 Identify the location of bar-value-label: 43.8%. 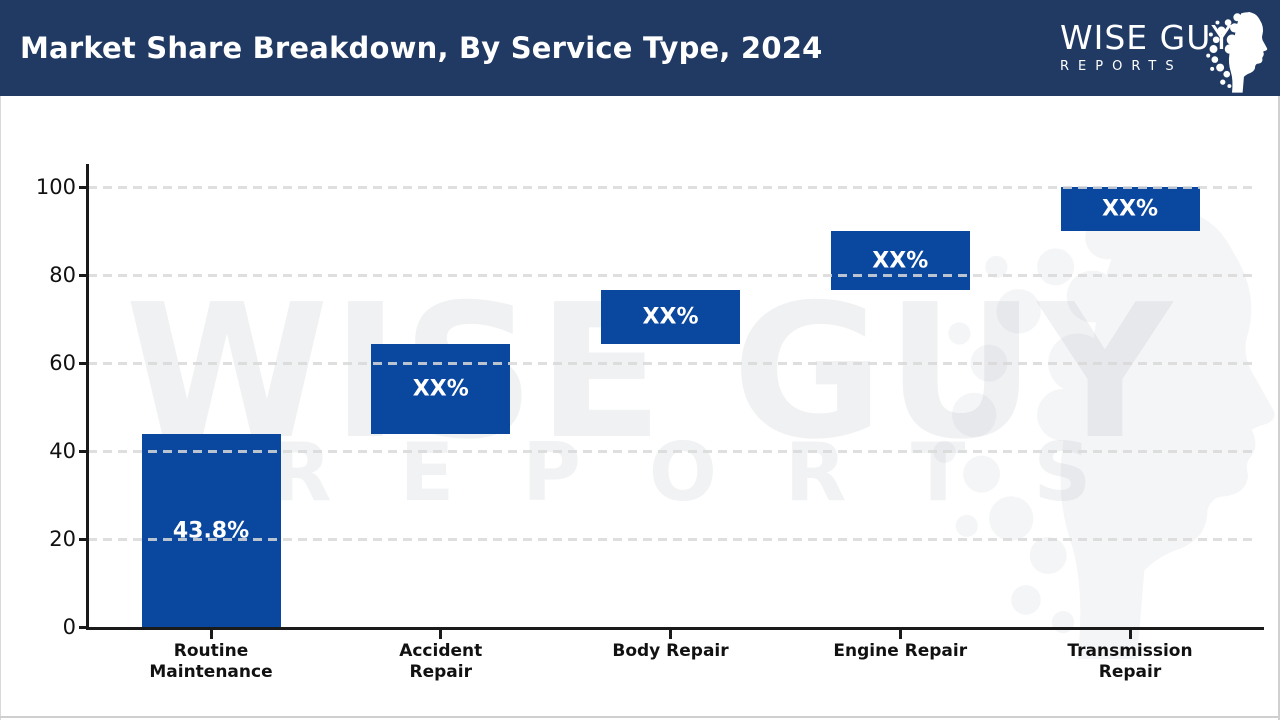
(211, 531).